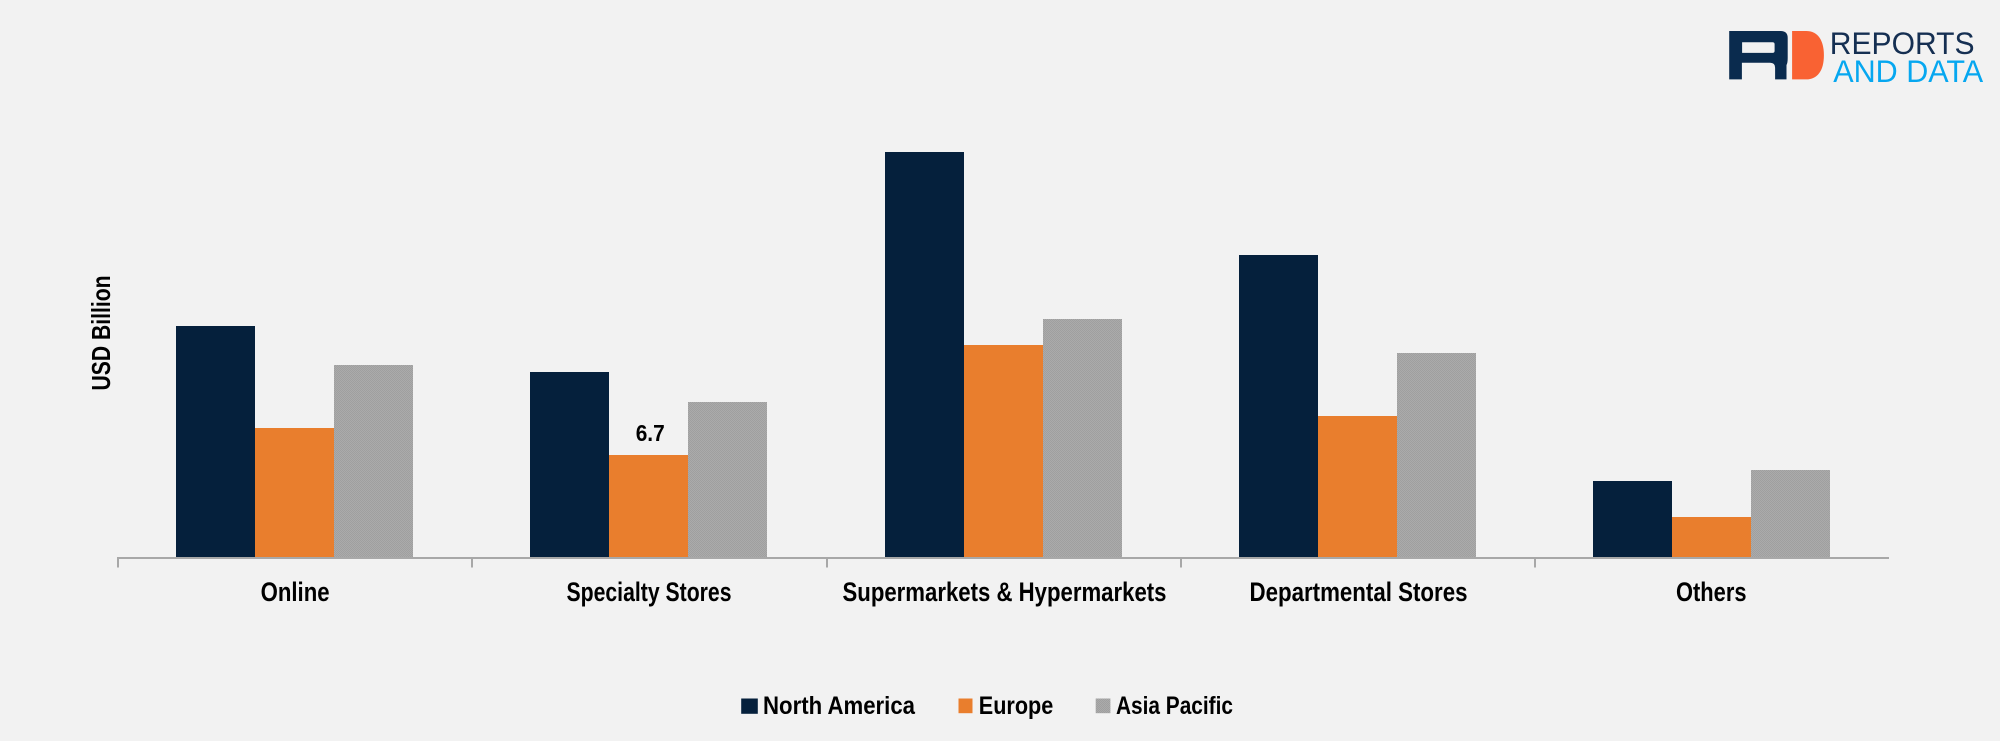 This screenshot has width=2000, height=741. What do you see at coordinates (295, 592) in the screenshot?
I see `svg-text: Online` at bounding box center [295, 592].